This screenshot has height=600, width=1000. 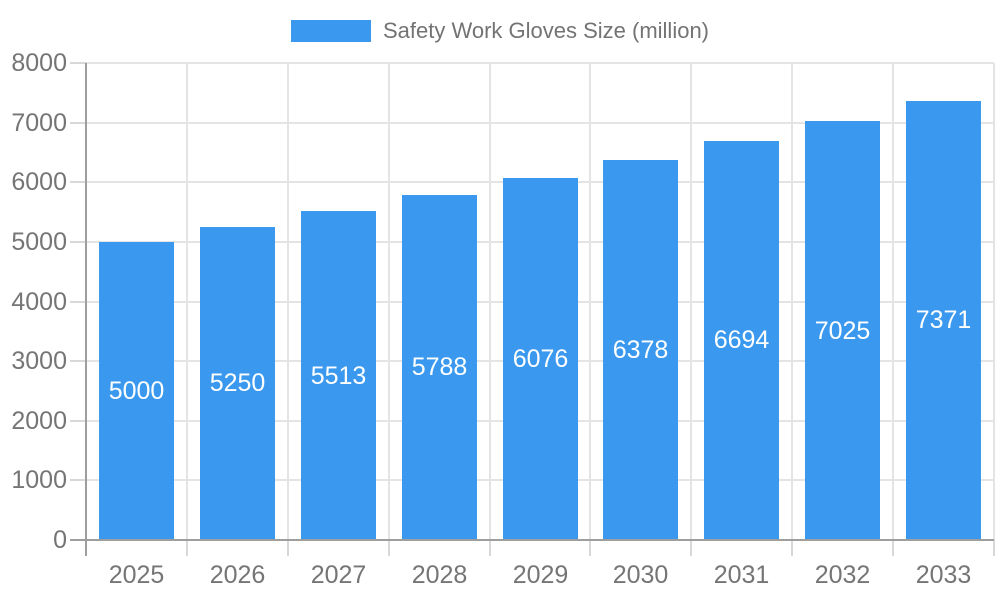 What do you see at coordinates (439, 575) in the screenshot?
I see `x-axis-label: 2028` at bounding box center [439, 575].